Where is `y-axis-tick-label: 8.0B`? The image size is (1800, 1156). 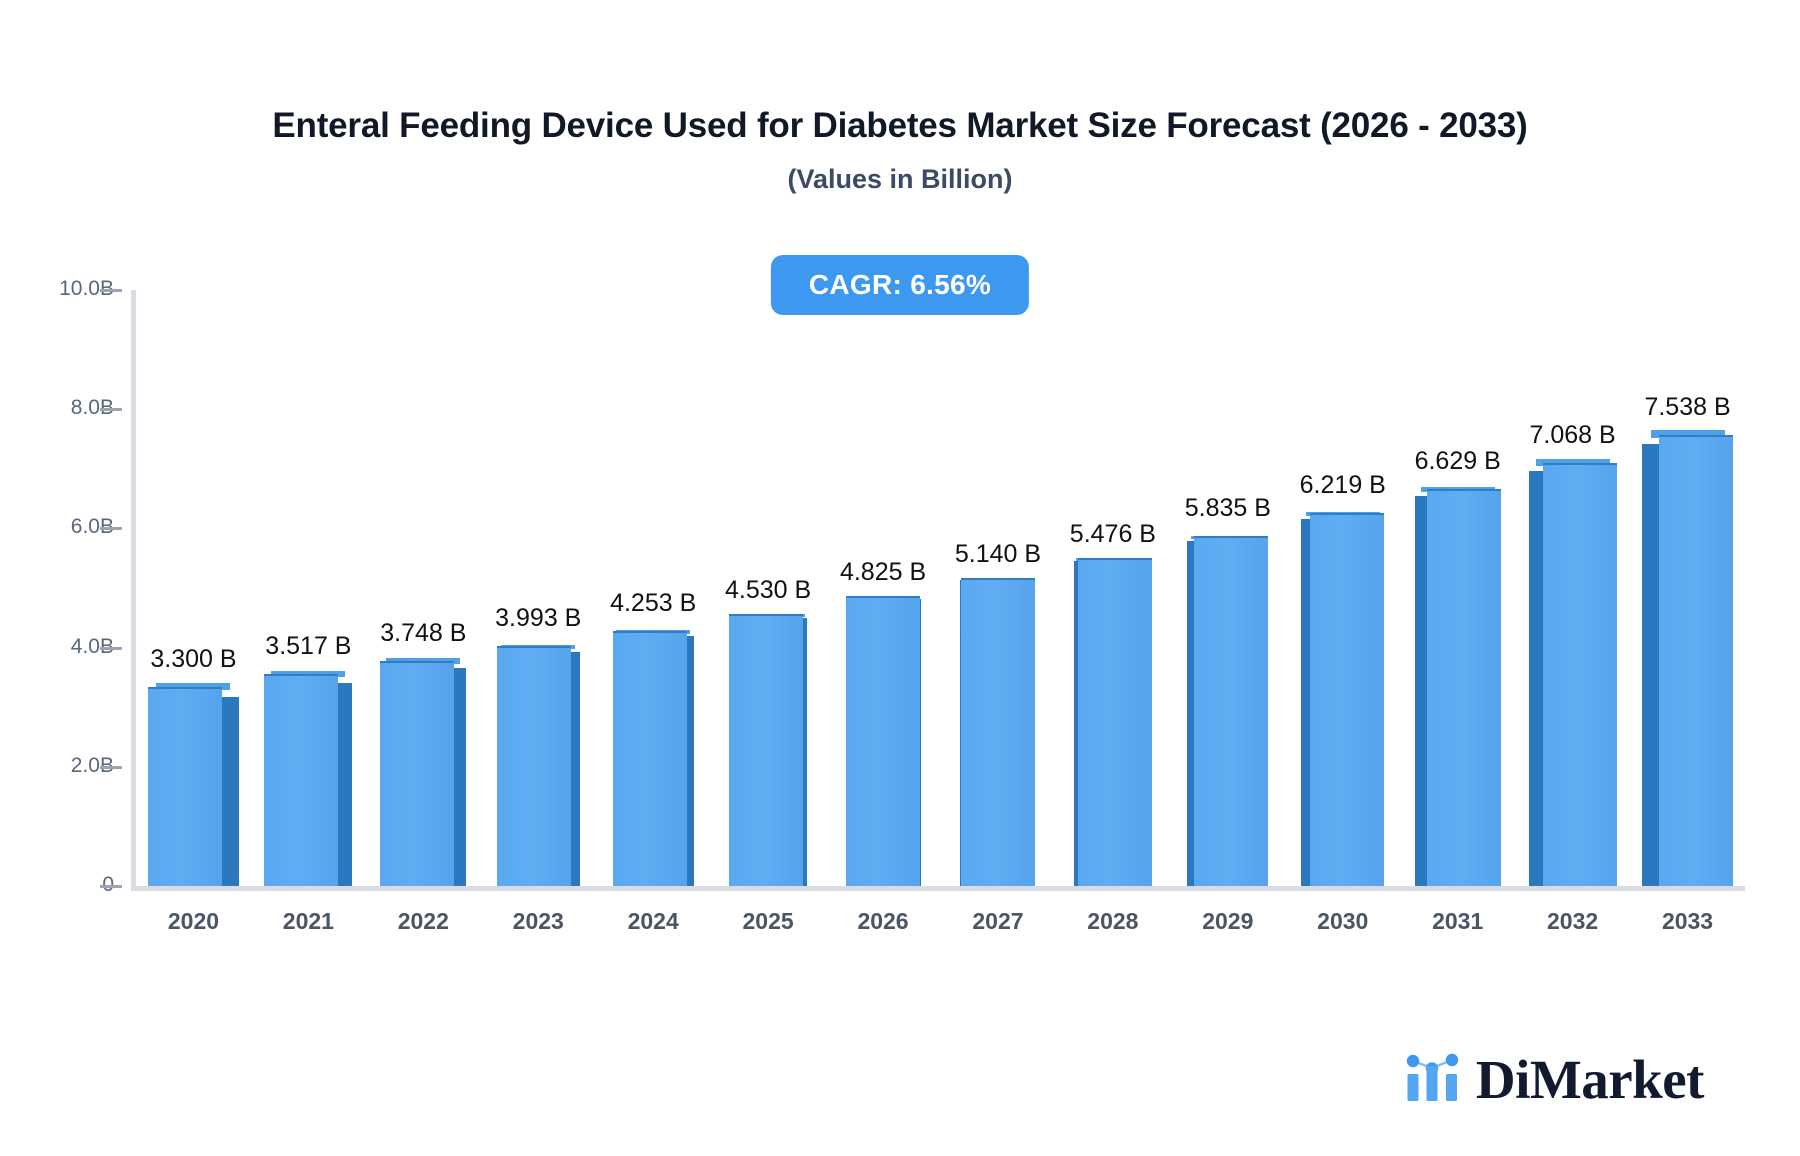 y-axis-tick-label: 8.0B is located at coordinates (92, 408).